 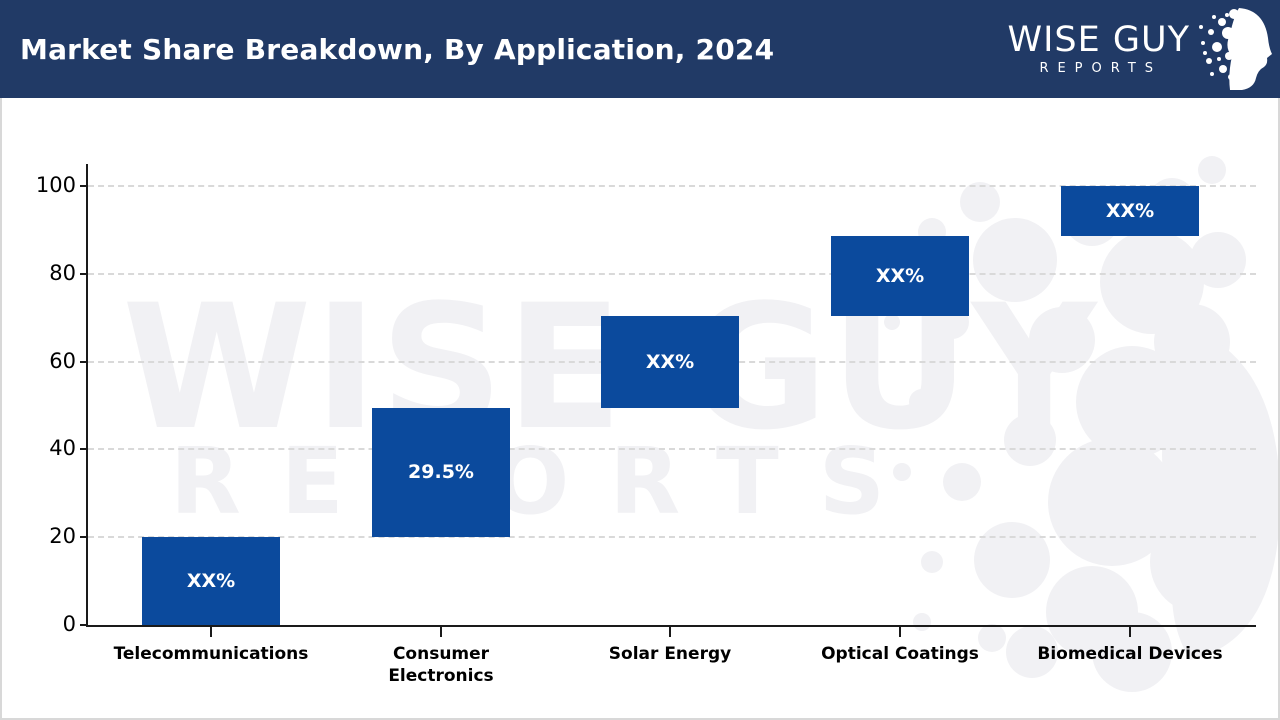 I want to click on gridline-y100, so click(x=672, y=186).